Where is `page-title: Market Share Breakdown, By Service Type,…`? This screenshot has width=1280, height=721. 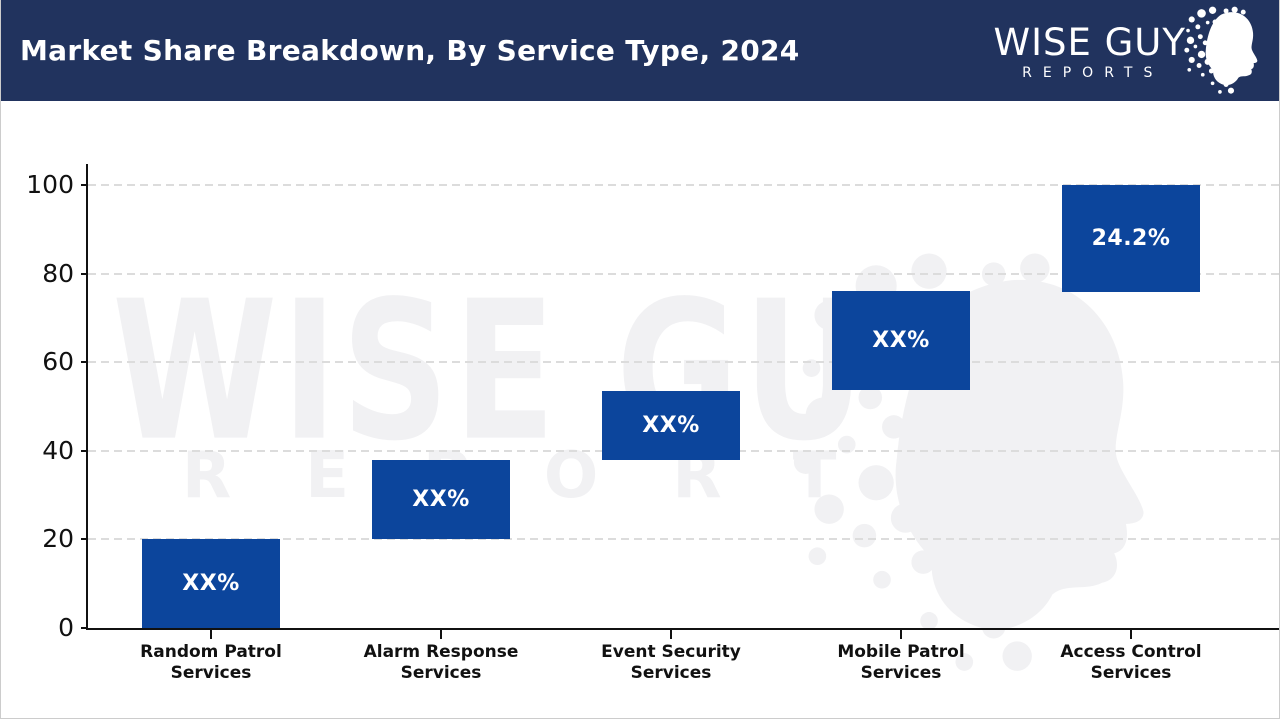 page-title: Market Share Breakdown, By Service Type,… is located at coordinates (410, 50).